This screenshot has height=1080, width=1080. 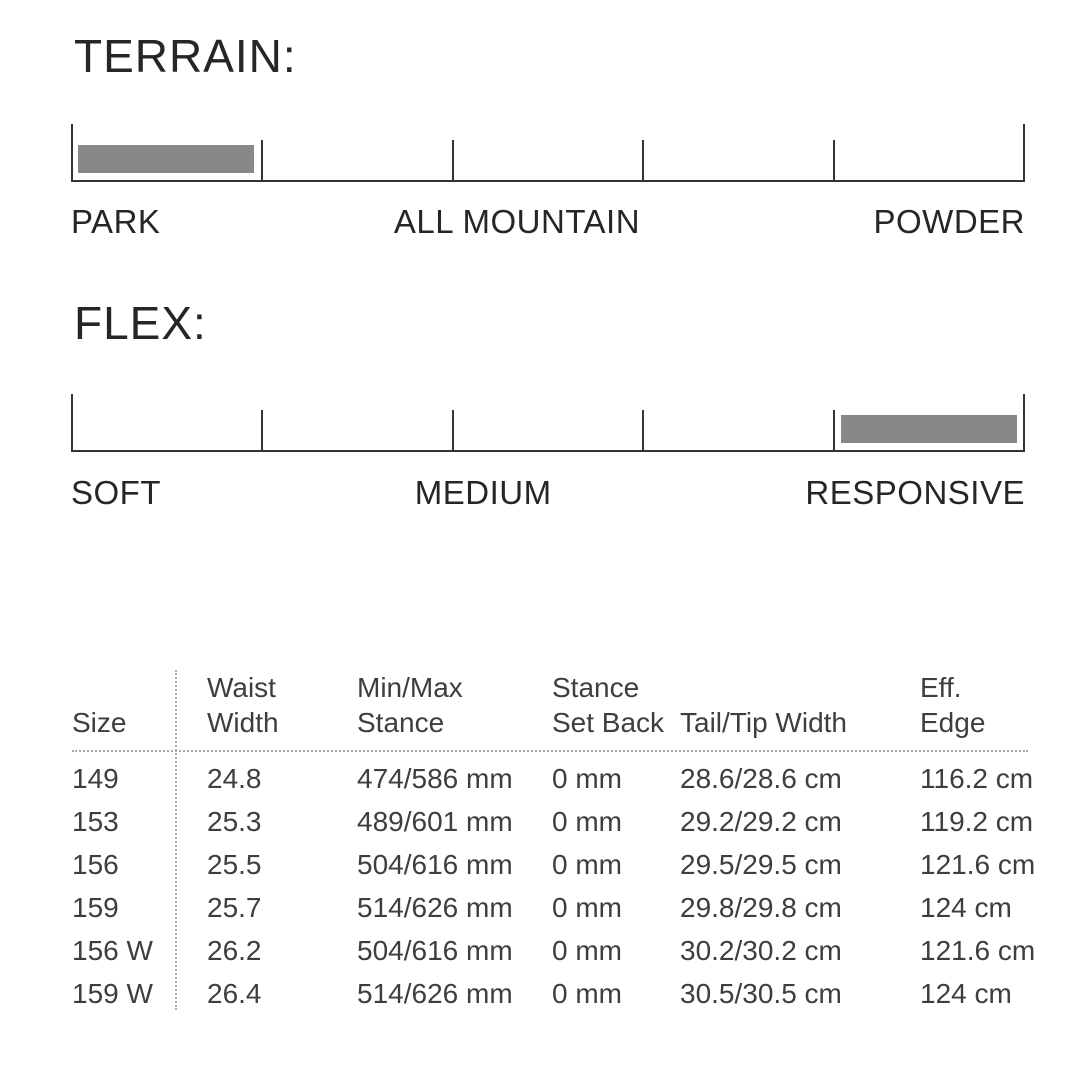 What do you see at coordinates (483, 492) in the screenshot?
I see `flex-label-medium: MEDIUM` at bounding box center [483, 492].